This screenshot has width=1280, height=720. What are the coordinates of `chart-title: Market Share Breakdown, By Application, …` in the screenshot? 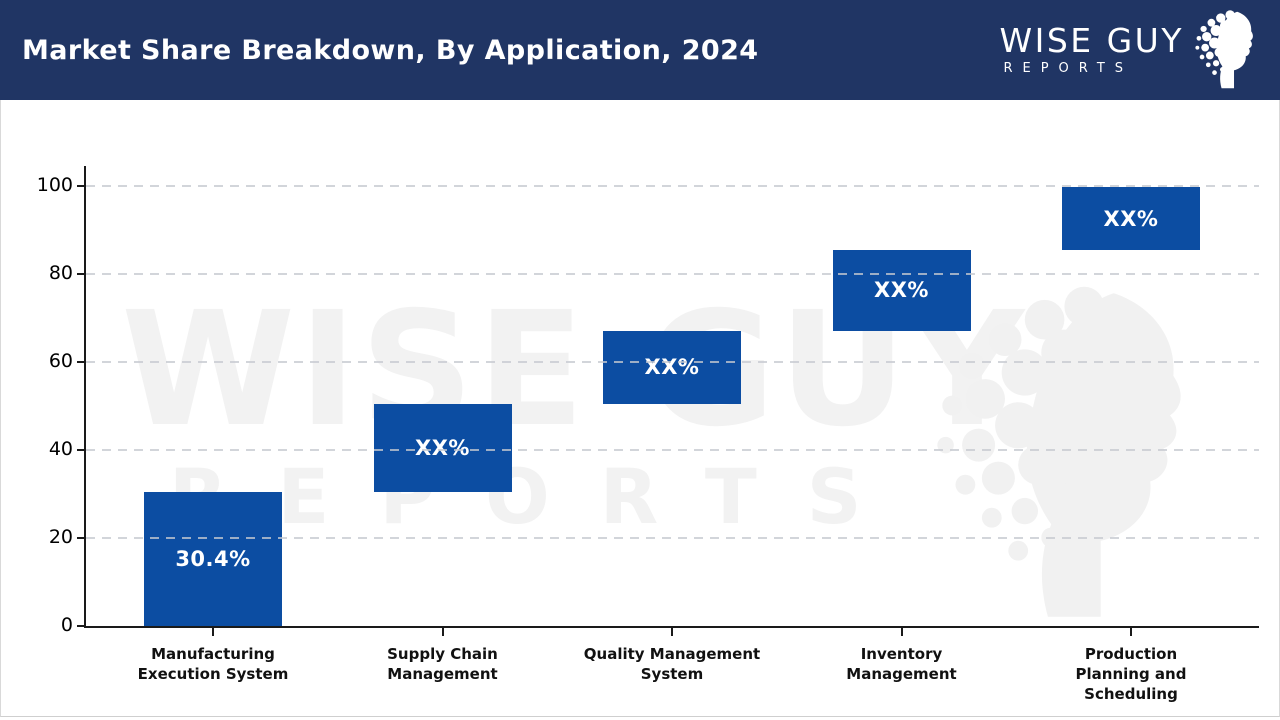 It's located at (390, 50).